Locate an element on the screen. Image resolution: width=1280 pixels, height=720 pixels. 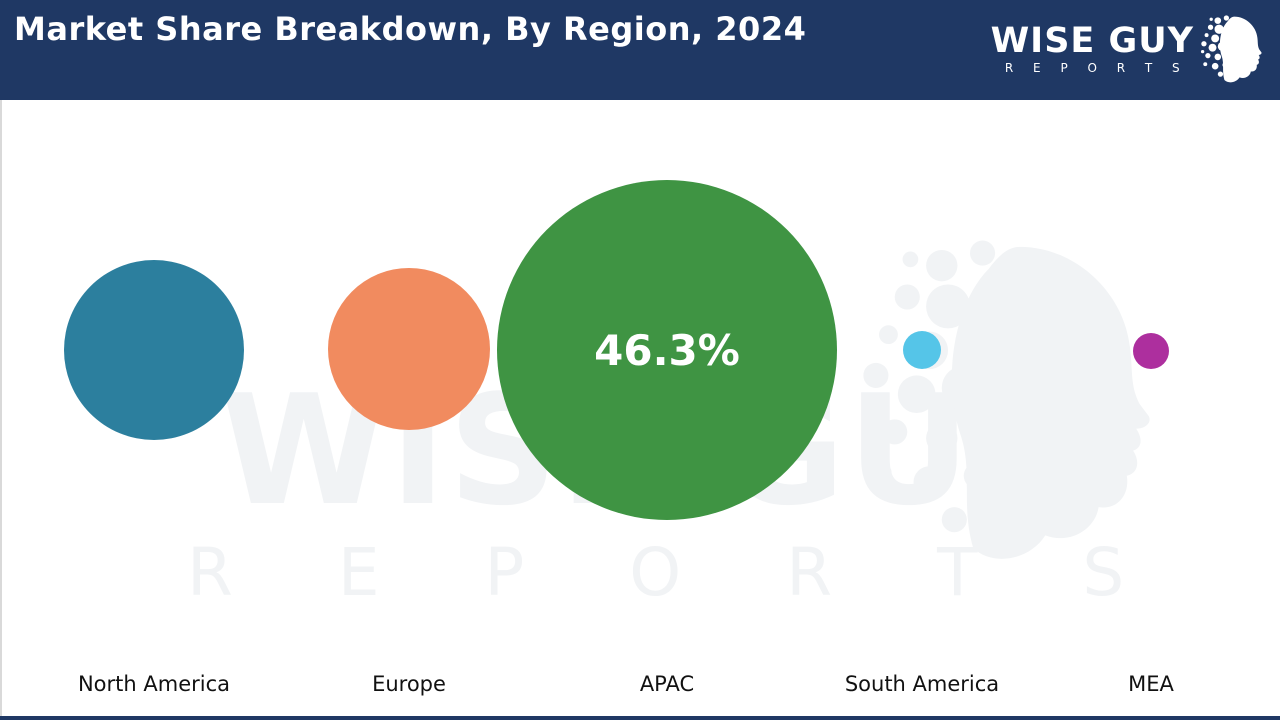
bubble-europe is located at coordinates (409, 349).